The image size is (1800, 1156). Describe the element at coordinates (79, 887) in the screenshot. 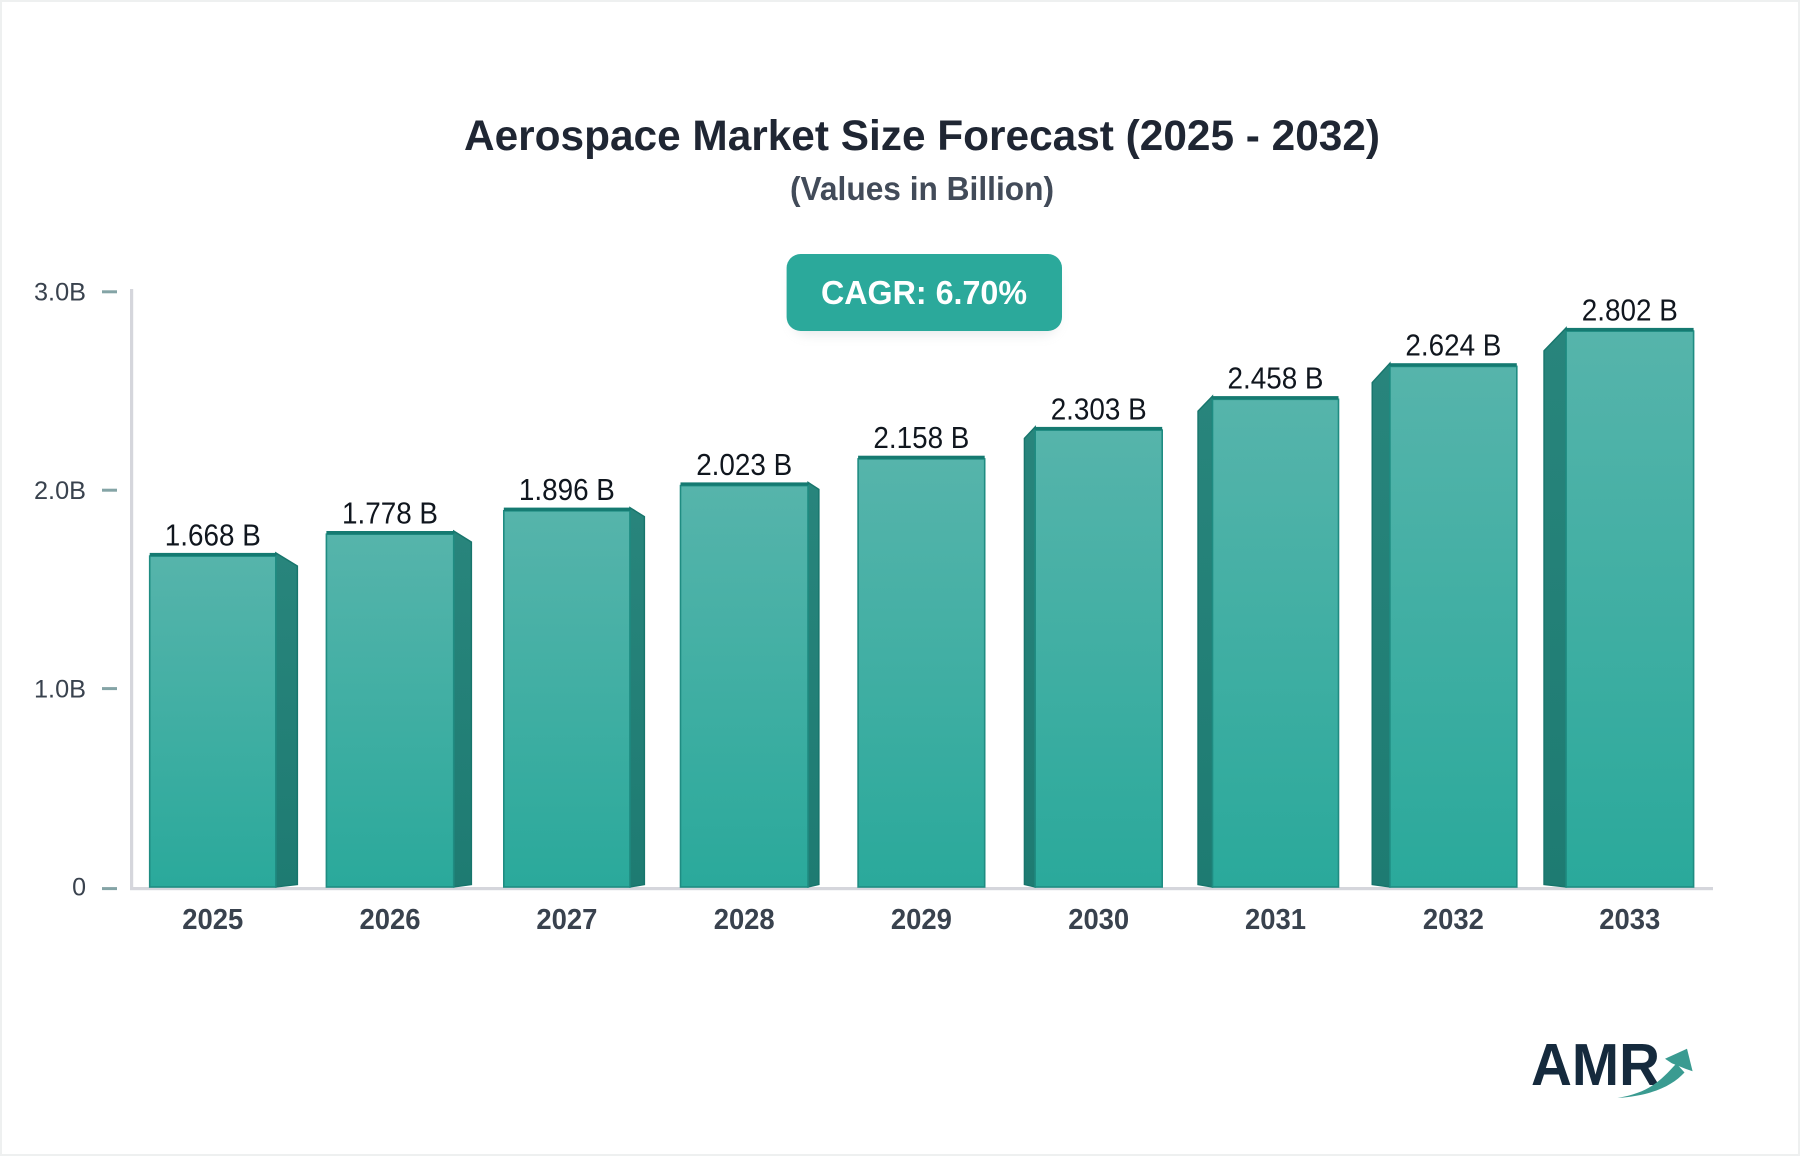

I see `svg-text: 0` at that location.